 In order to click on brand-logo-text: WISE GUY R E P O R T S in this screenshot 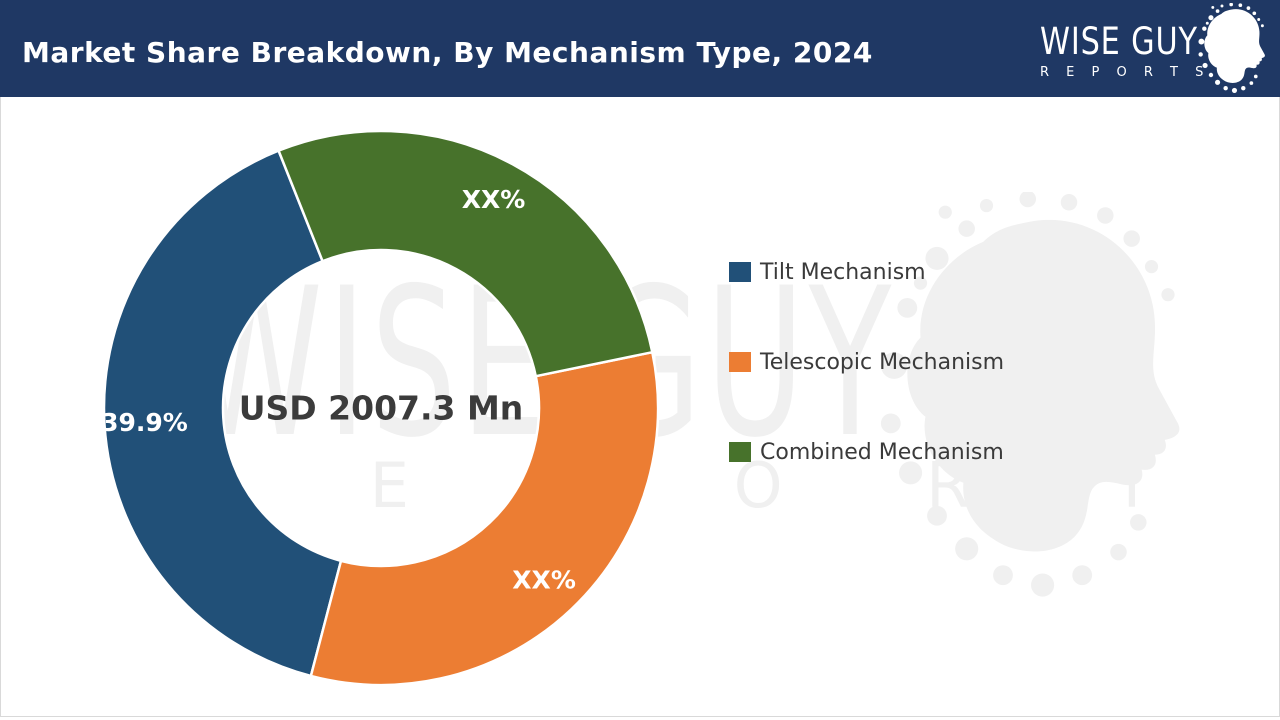, I will do `click(1136, 50)`.